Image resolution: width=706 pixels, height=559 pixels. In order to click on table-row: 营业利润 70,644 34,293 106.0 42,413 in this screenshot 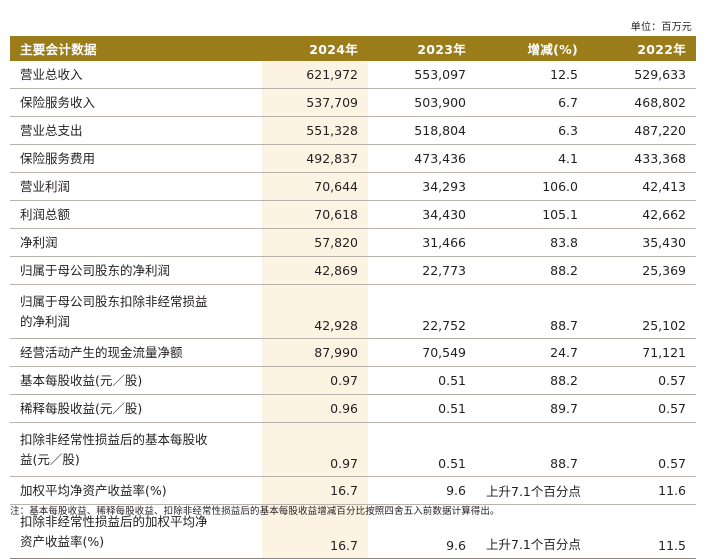, I will do `click(353, 186)`.